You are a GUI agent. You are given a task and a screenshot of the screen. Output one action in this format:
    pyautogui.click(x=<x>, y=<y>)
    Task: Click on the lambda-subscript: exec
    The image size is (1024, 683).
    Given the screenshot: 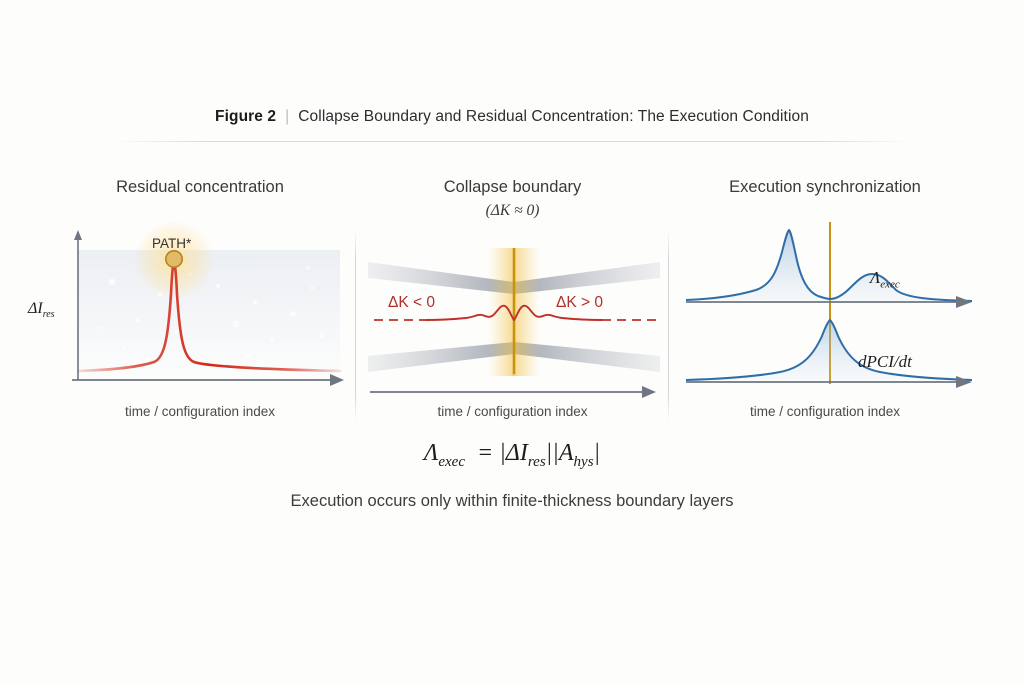 What is the action you would take?
    pyautogui.click(x=890, y=284)
    